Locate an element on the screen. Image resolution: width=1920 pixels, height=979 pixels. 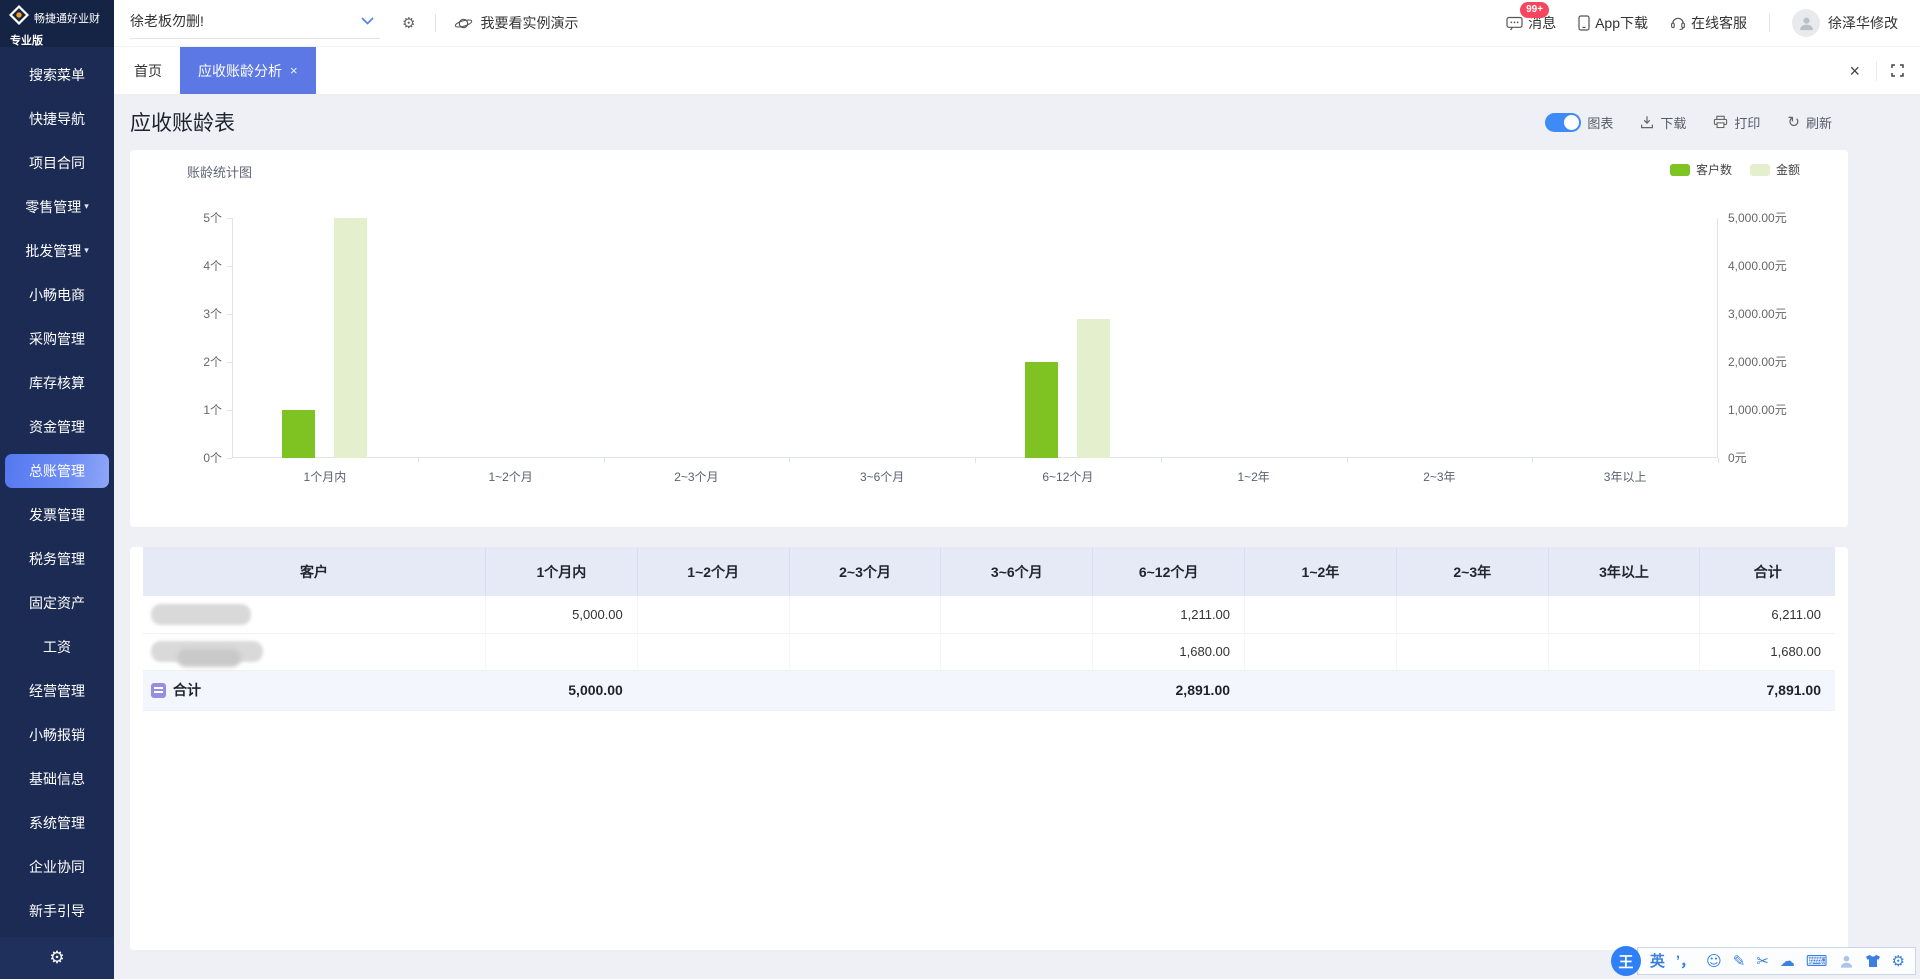
sidebar-item-label: 经营管理 is located at coordinates (57, 691).